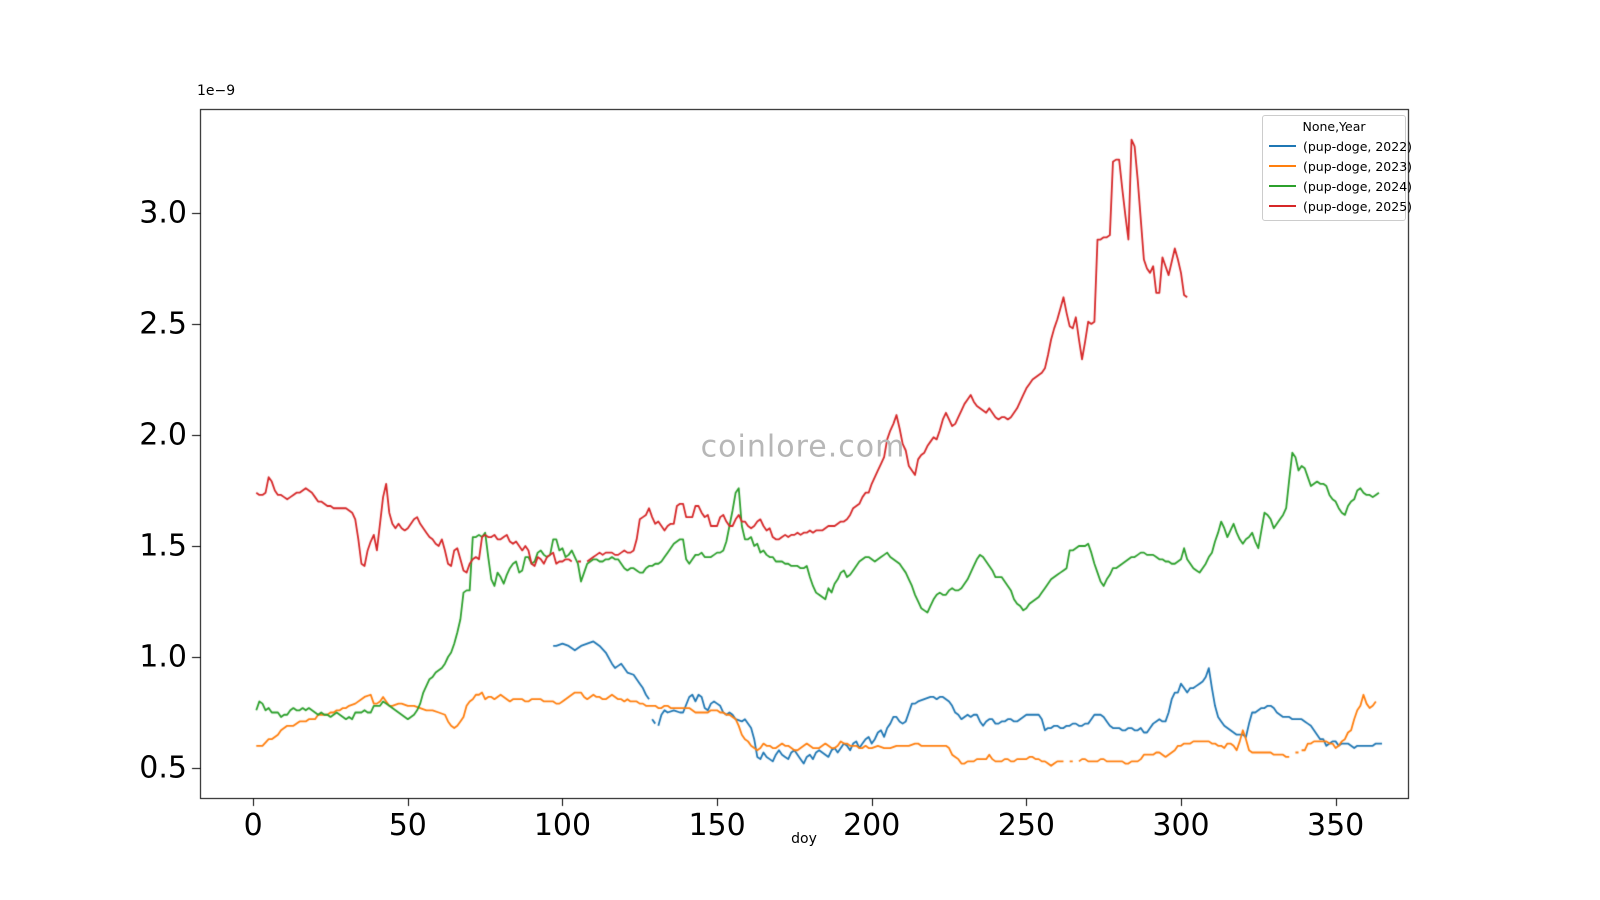  What do you see at coordinates (216, 91) in the screenshot?
I see `y-axis-offset-label: 1e−9` at bounding box center [216, 91].